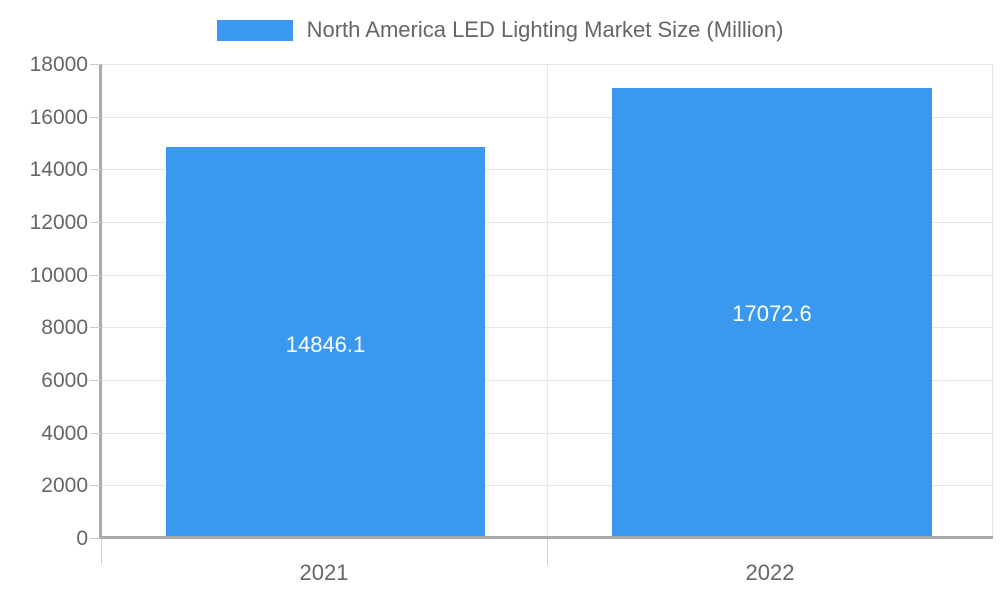 This screenshot has height=600, width=1000. What do you see at coordinates (547, 552) in the screenshot?
I see `x-tick-divider` at bounding box center [547, 552].